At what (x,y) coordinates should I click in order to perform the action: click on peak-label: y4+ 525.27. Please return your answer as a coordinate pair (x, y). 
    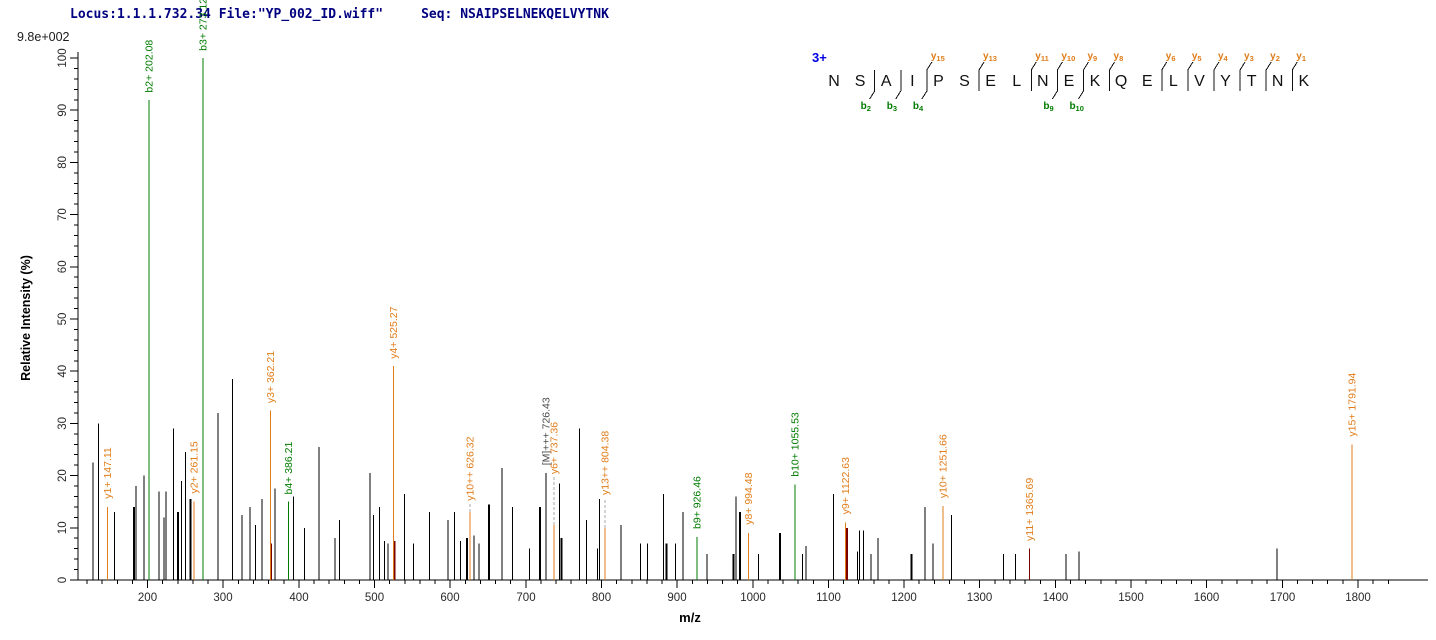
    Looking at the image, I should click on (394, 332).